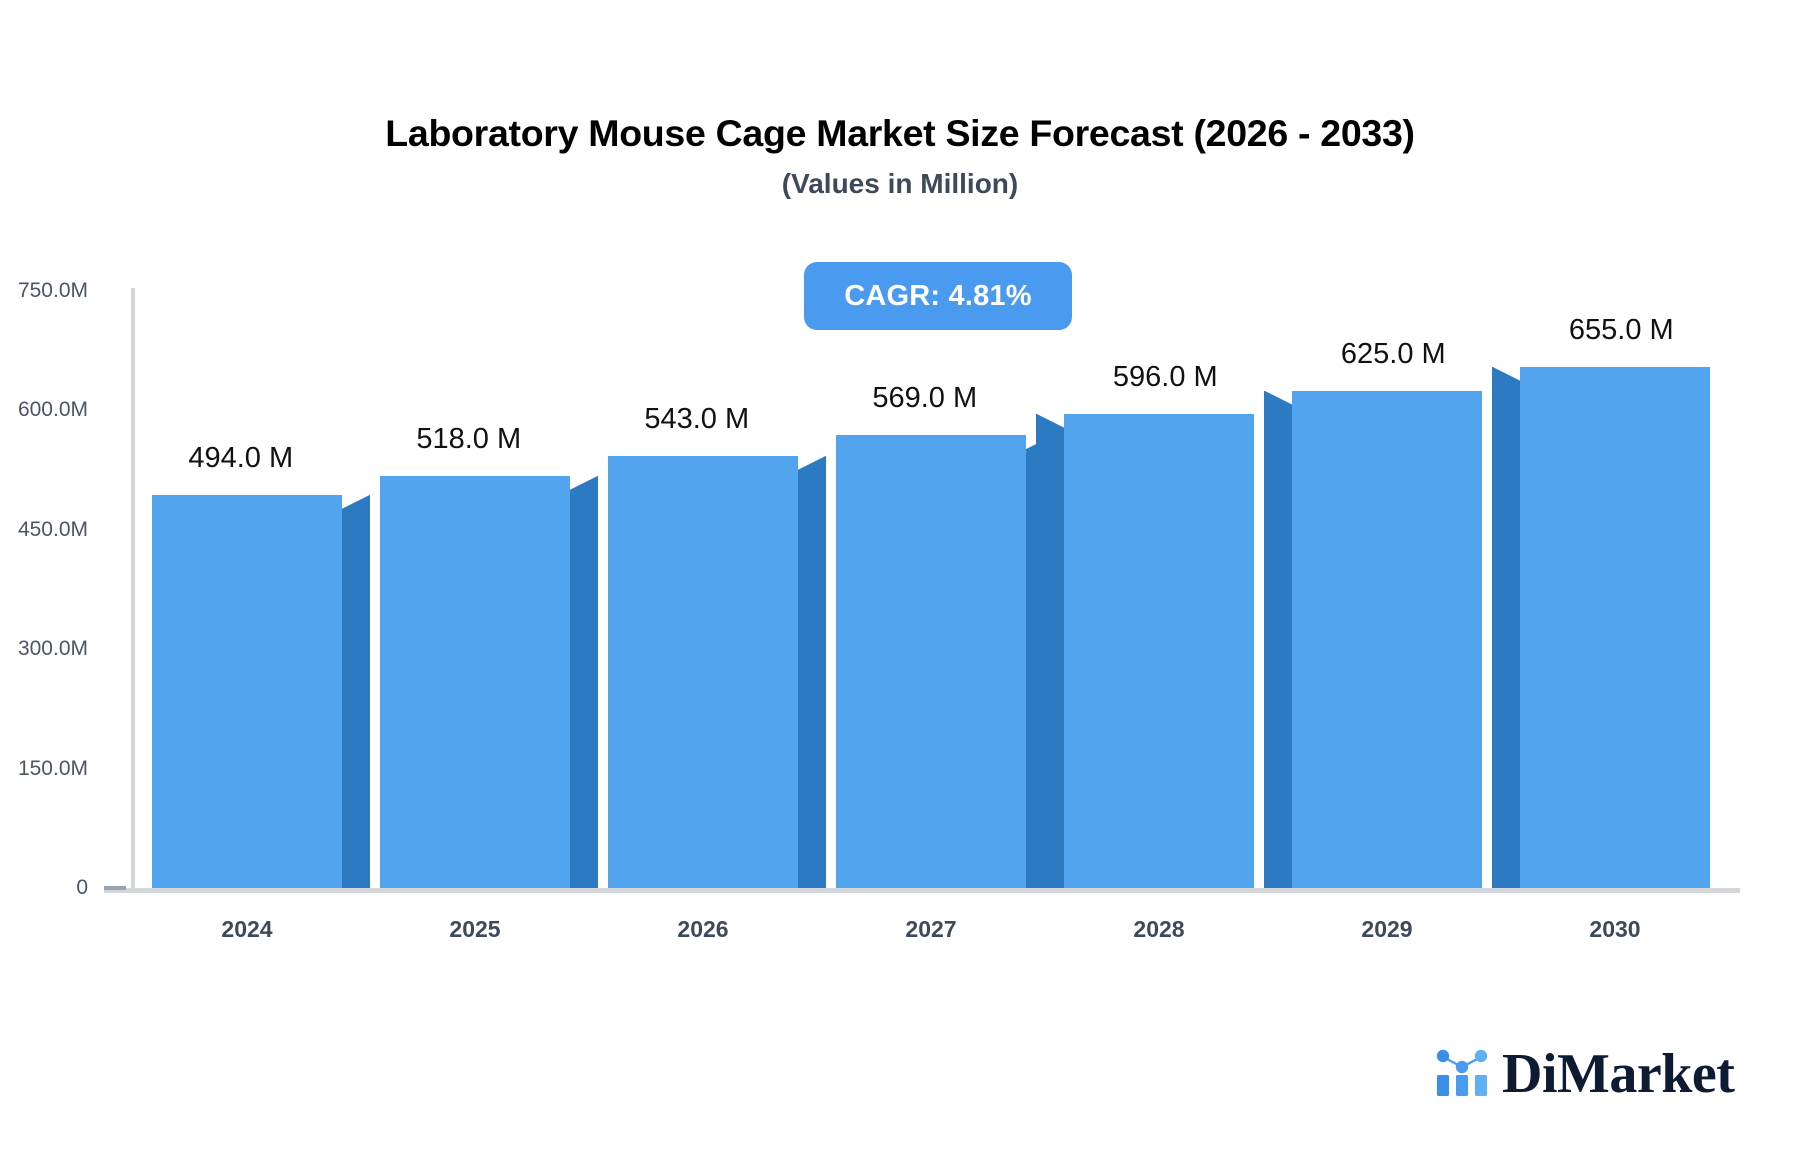 This screenshot has height=1156, width=1800. Describe the element at coordinates (900, 183) in the screenshot. I see `chart-subtitle: (Values in Million)` at that location.